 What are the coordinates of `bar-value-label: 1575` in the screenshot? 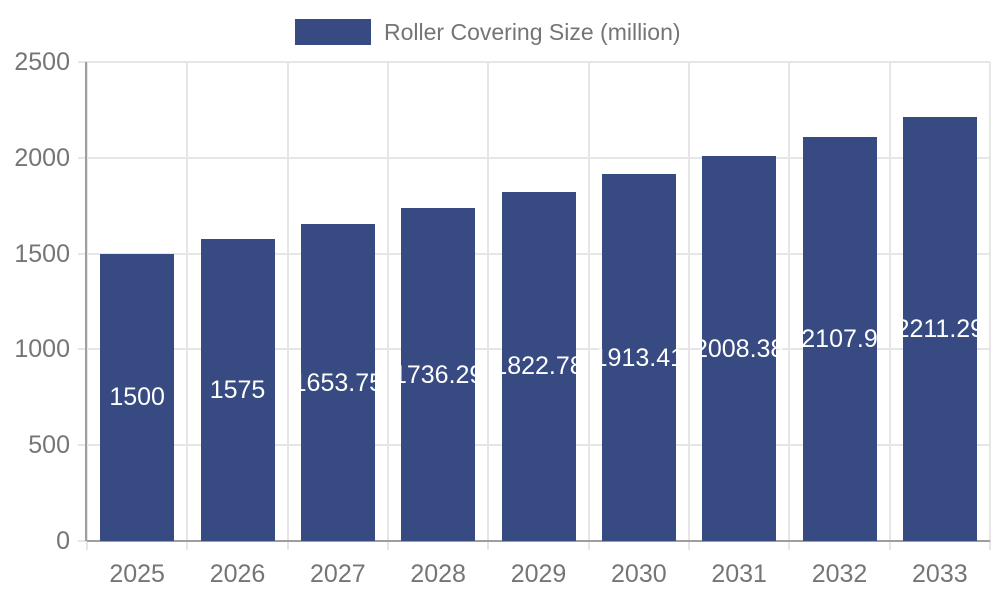 It's located at (237, 390).